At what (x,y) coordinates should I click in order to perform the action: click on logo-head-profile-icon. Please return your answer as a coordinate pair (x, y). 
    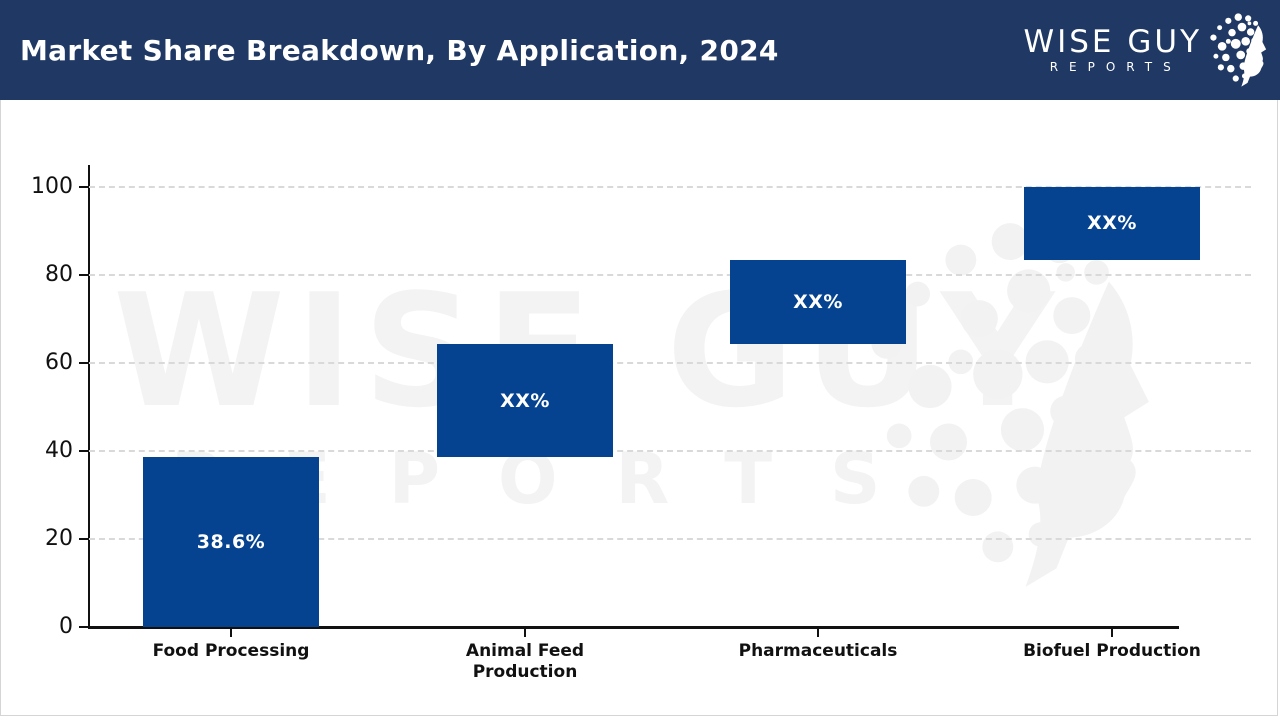
    Looking at the image, I should click on (1238, 50).